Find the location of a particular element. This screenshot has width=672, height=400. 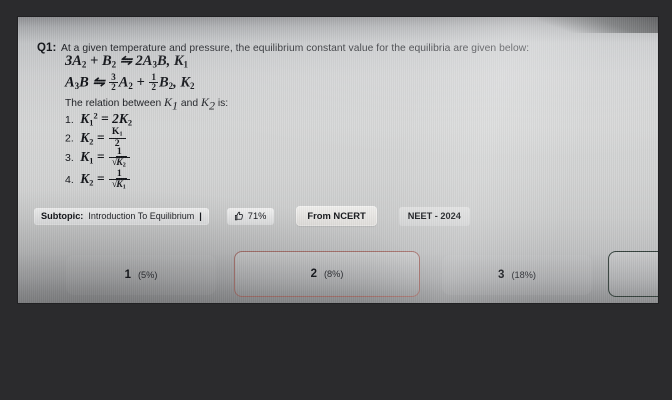

answer-option-1-percent: (5%) is located at coordinates (148, 275).